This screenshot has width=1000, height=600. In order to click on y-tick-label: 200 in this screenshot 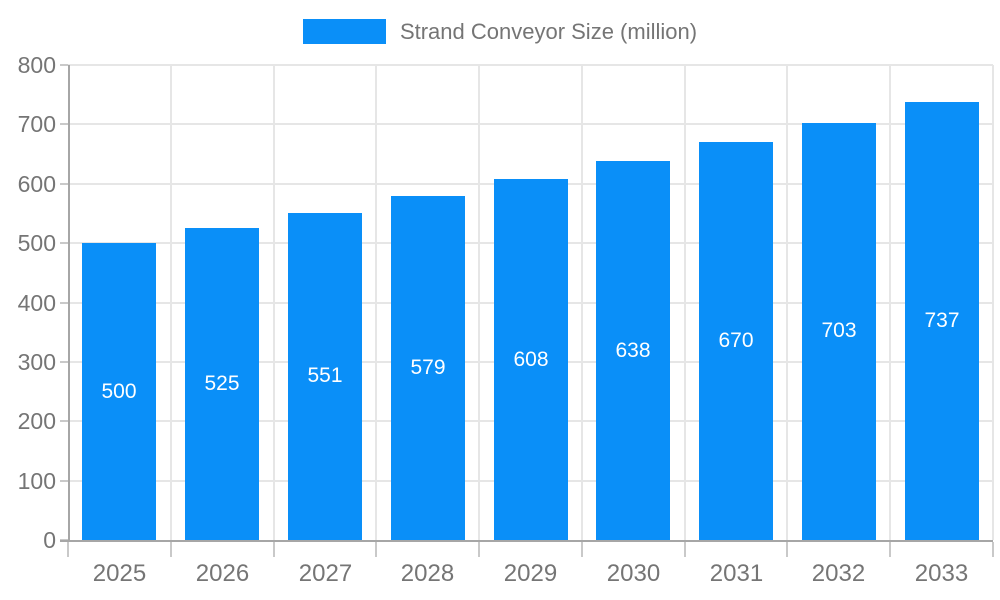, I will do `click(36, 421)`.